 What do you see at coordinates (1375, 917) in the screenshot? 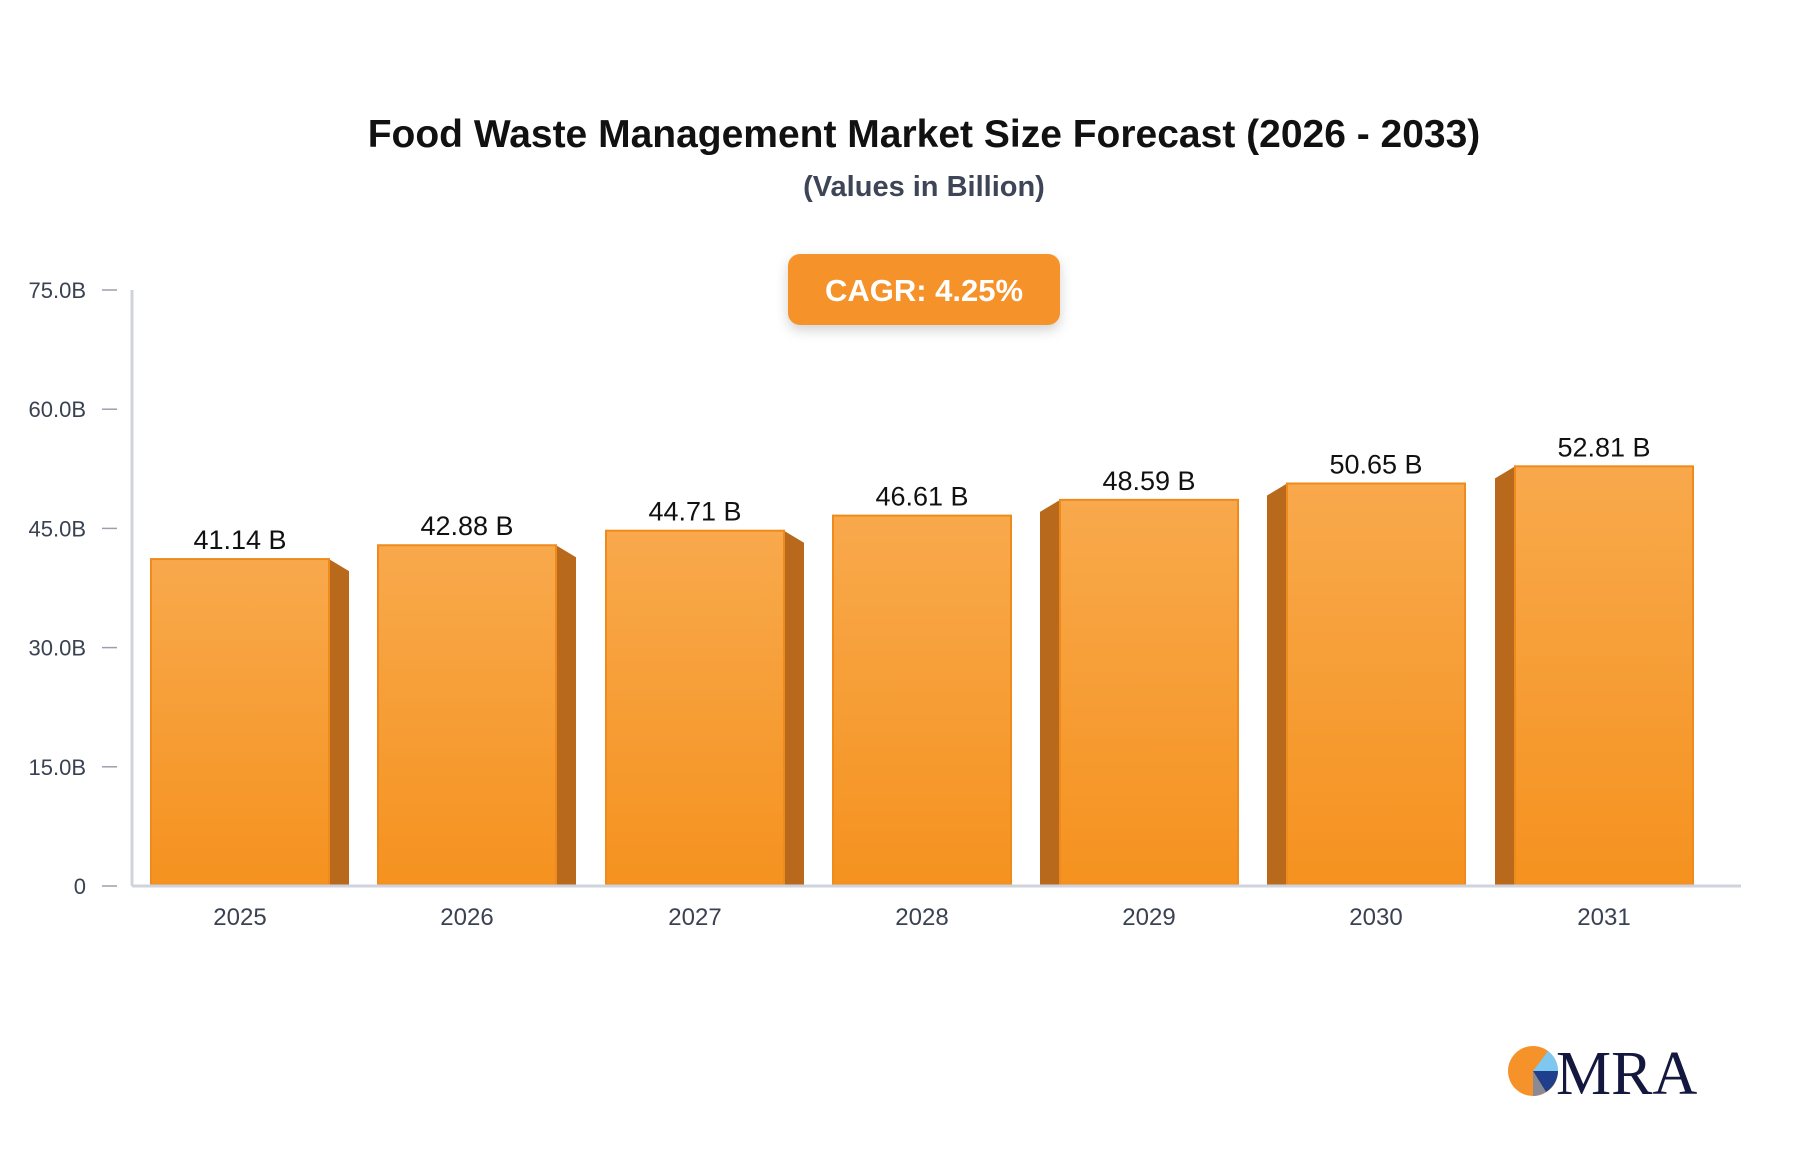
I see `x-tick-label: 2030` at bounding box center [1375, 917].